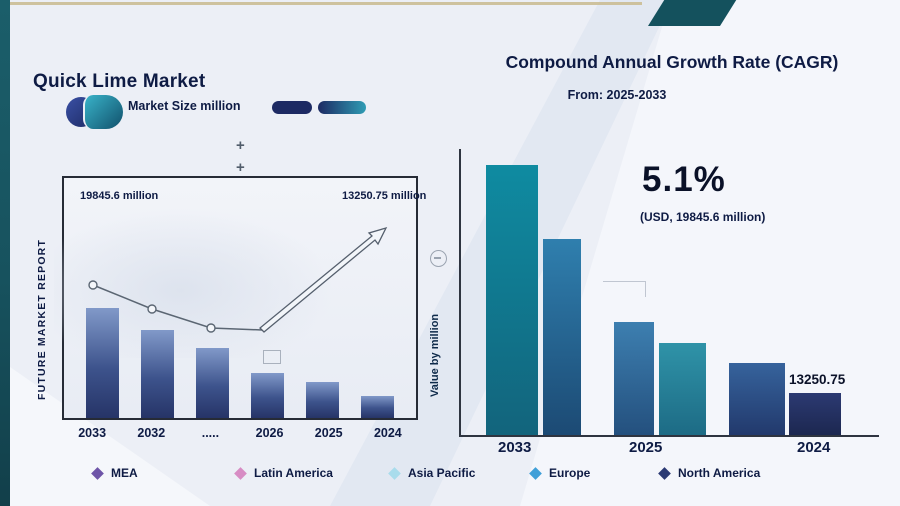 This screenshot has height=506, width=900. I want to click on market-size-icon, so click(93, 112).